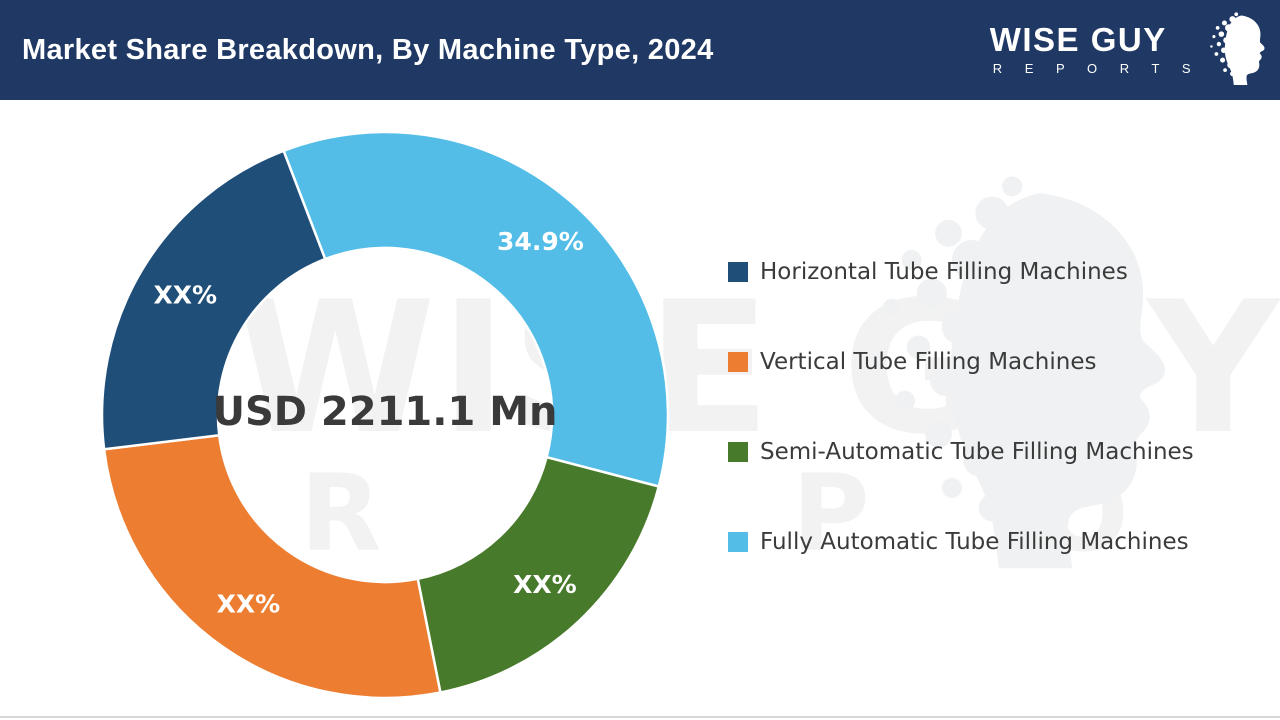 The height and width of the screenshot is (720, 1280). Describe the element at coordinates (545, 584) in the screenshot. I see `segment-label-semi-automatic: XX%` at that location.